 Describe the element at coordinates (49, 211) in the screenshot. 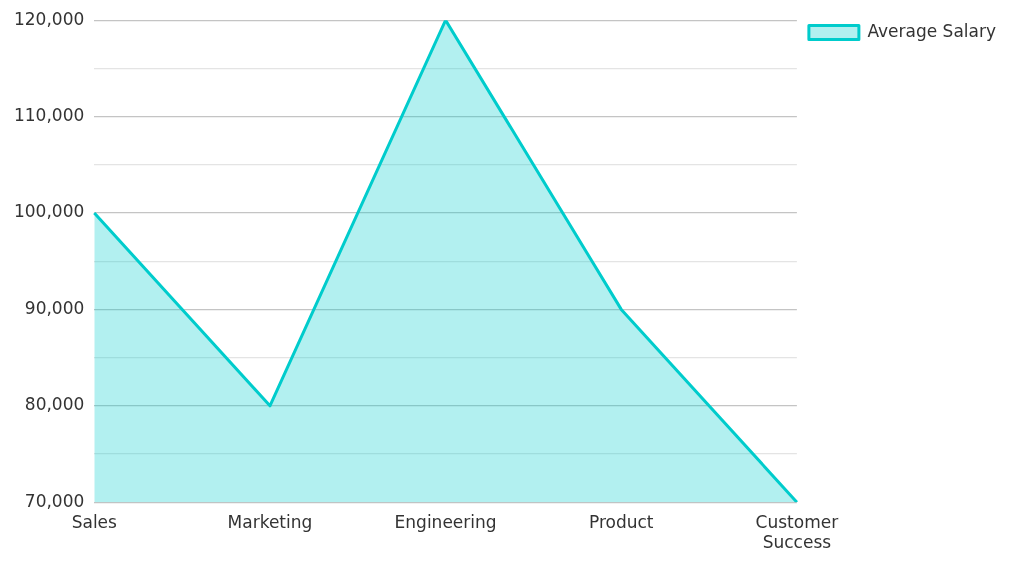

I see `y-tick-label: 100,000` at that location.